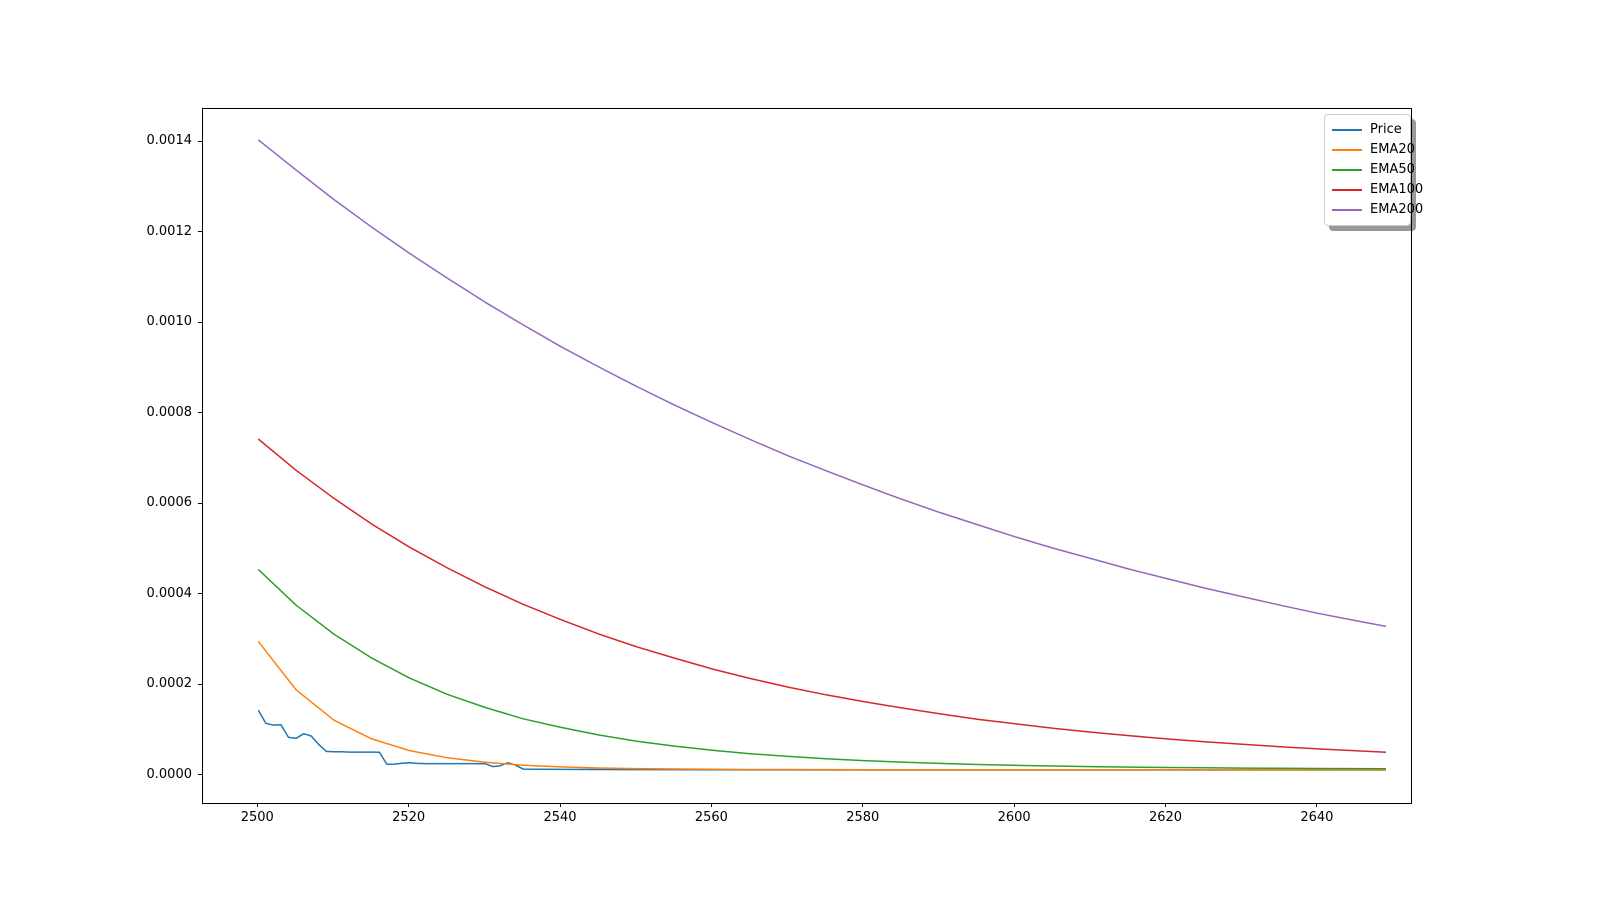 The width and height of the screenshot is (1600, 900). Describe the element at coordinates (1367, 130) in the screenshot. I see `legend-entry-price: Price` at that location.